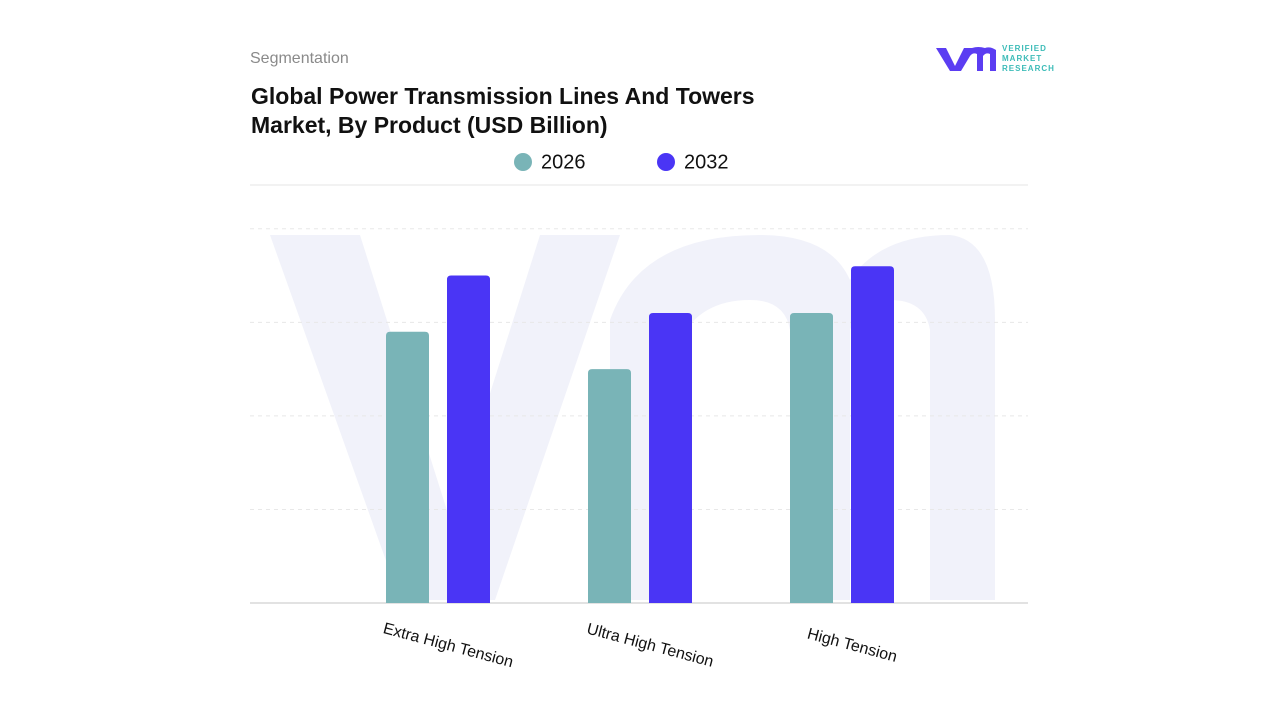  What do you see at coordinates (1024, 48) in the screenshot?
I see `logo-text: VERIFIED` at bounding box center [1024, 48].